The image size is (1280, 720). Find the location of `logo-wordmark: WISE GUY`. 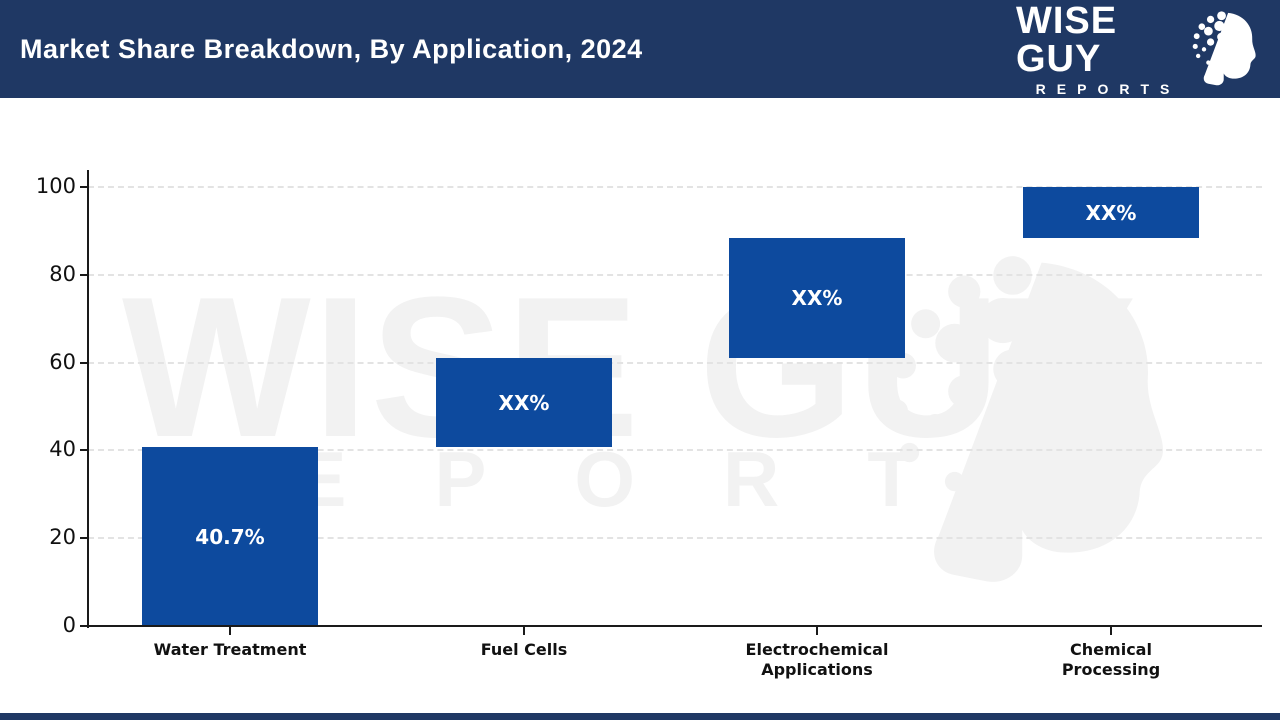

logo-wordmark: WISE GUY is located at coordinates (1067, 40).